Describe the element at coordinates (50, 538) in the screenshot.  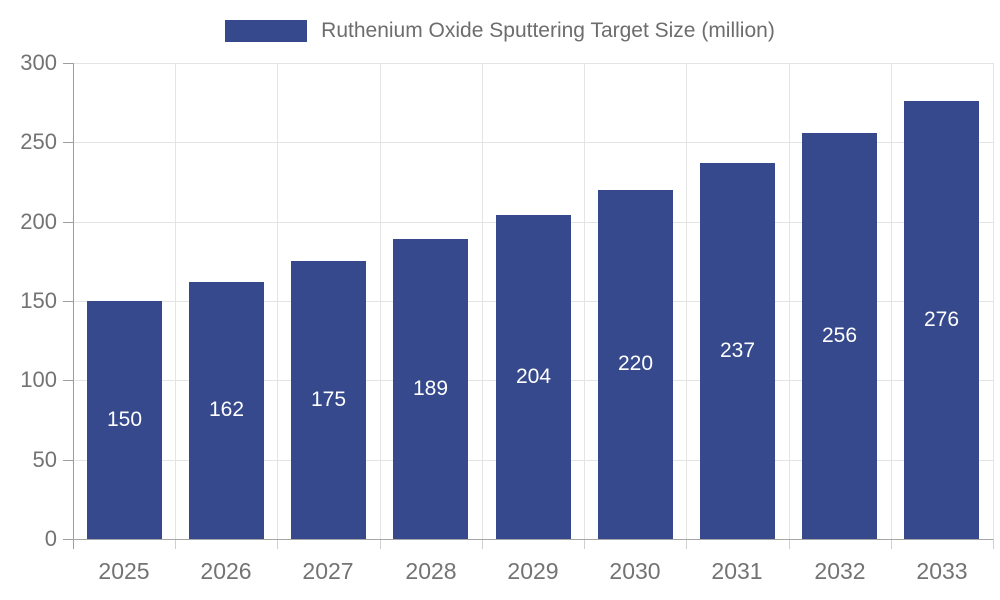
I see `y-tick-label: 0` at that location.